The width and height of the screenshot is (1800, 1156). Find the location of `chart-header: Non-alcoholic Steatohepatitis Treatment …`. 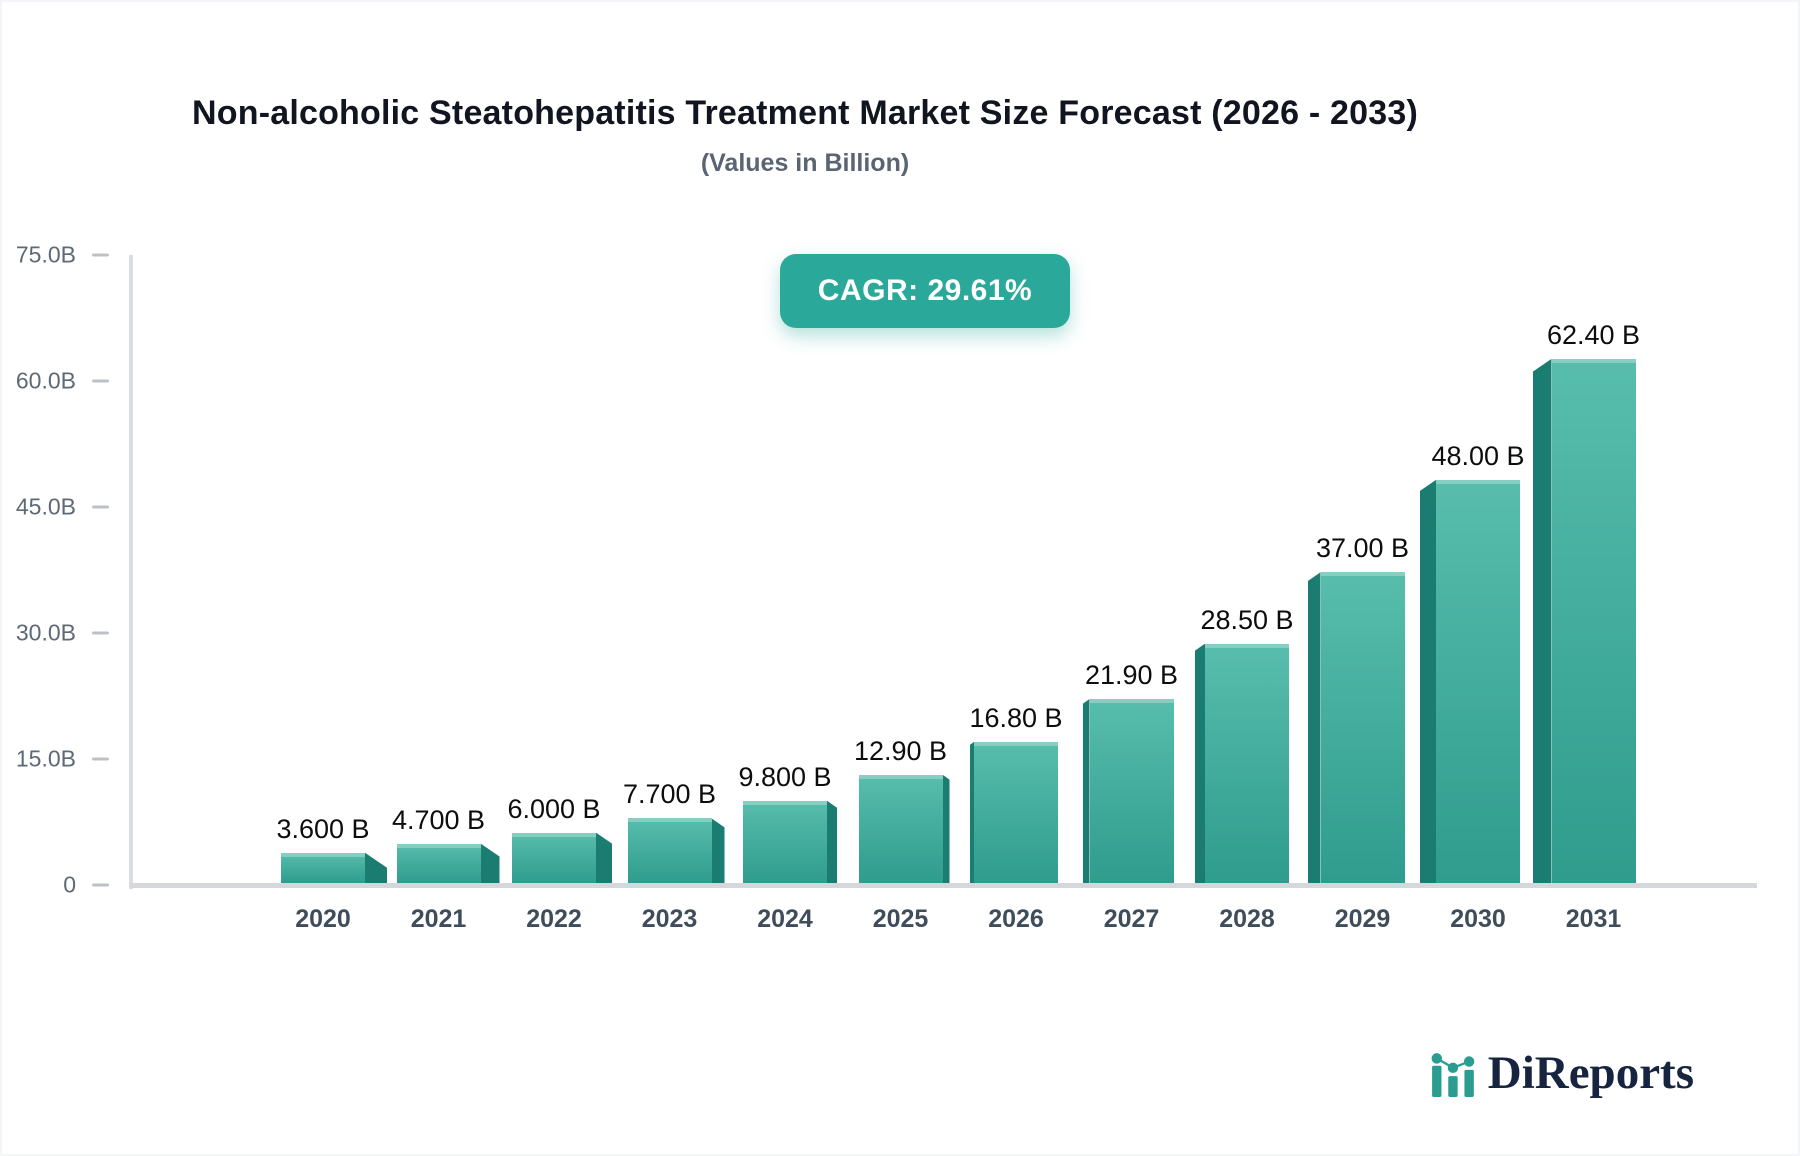

chart-header: Non-alcoholic Steatohepatitis Treatment … is located at coordinates (805, 89).